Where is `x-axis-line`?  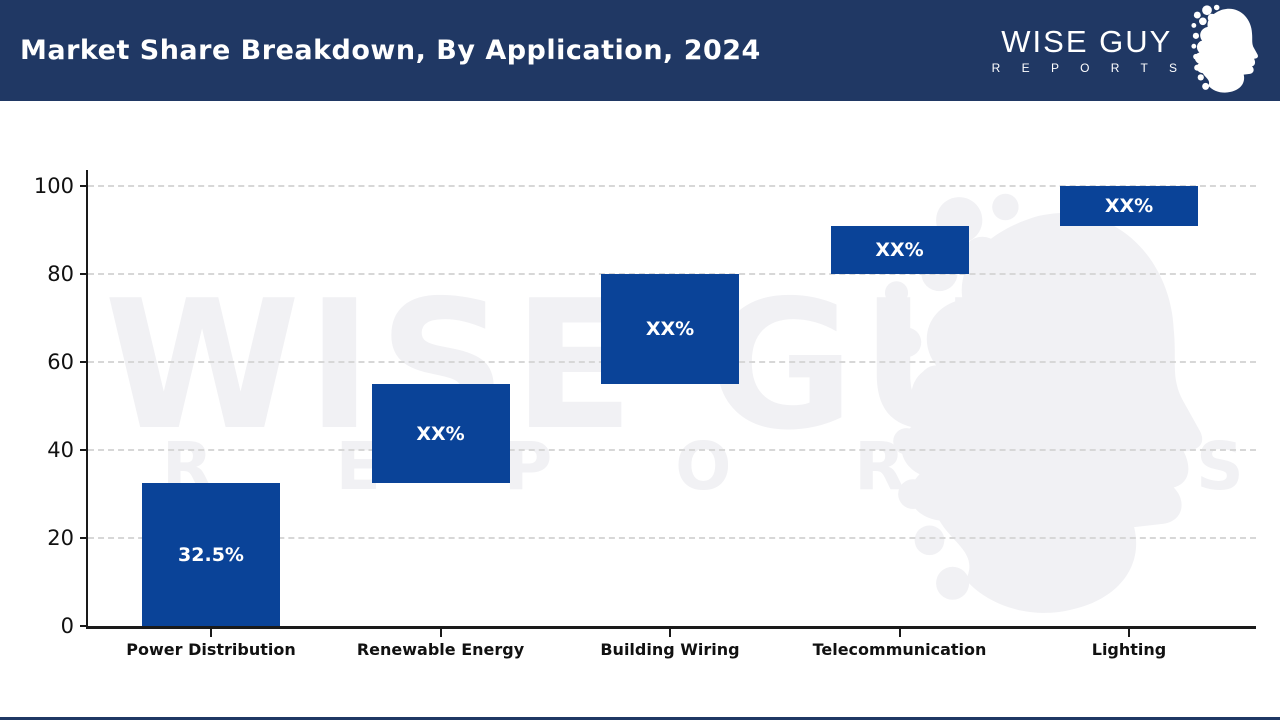
x-axis-line is located at coordinates (671, 627).